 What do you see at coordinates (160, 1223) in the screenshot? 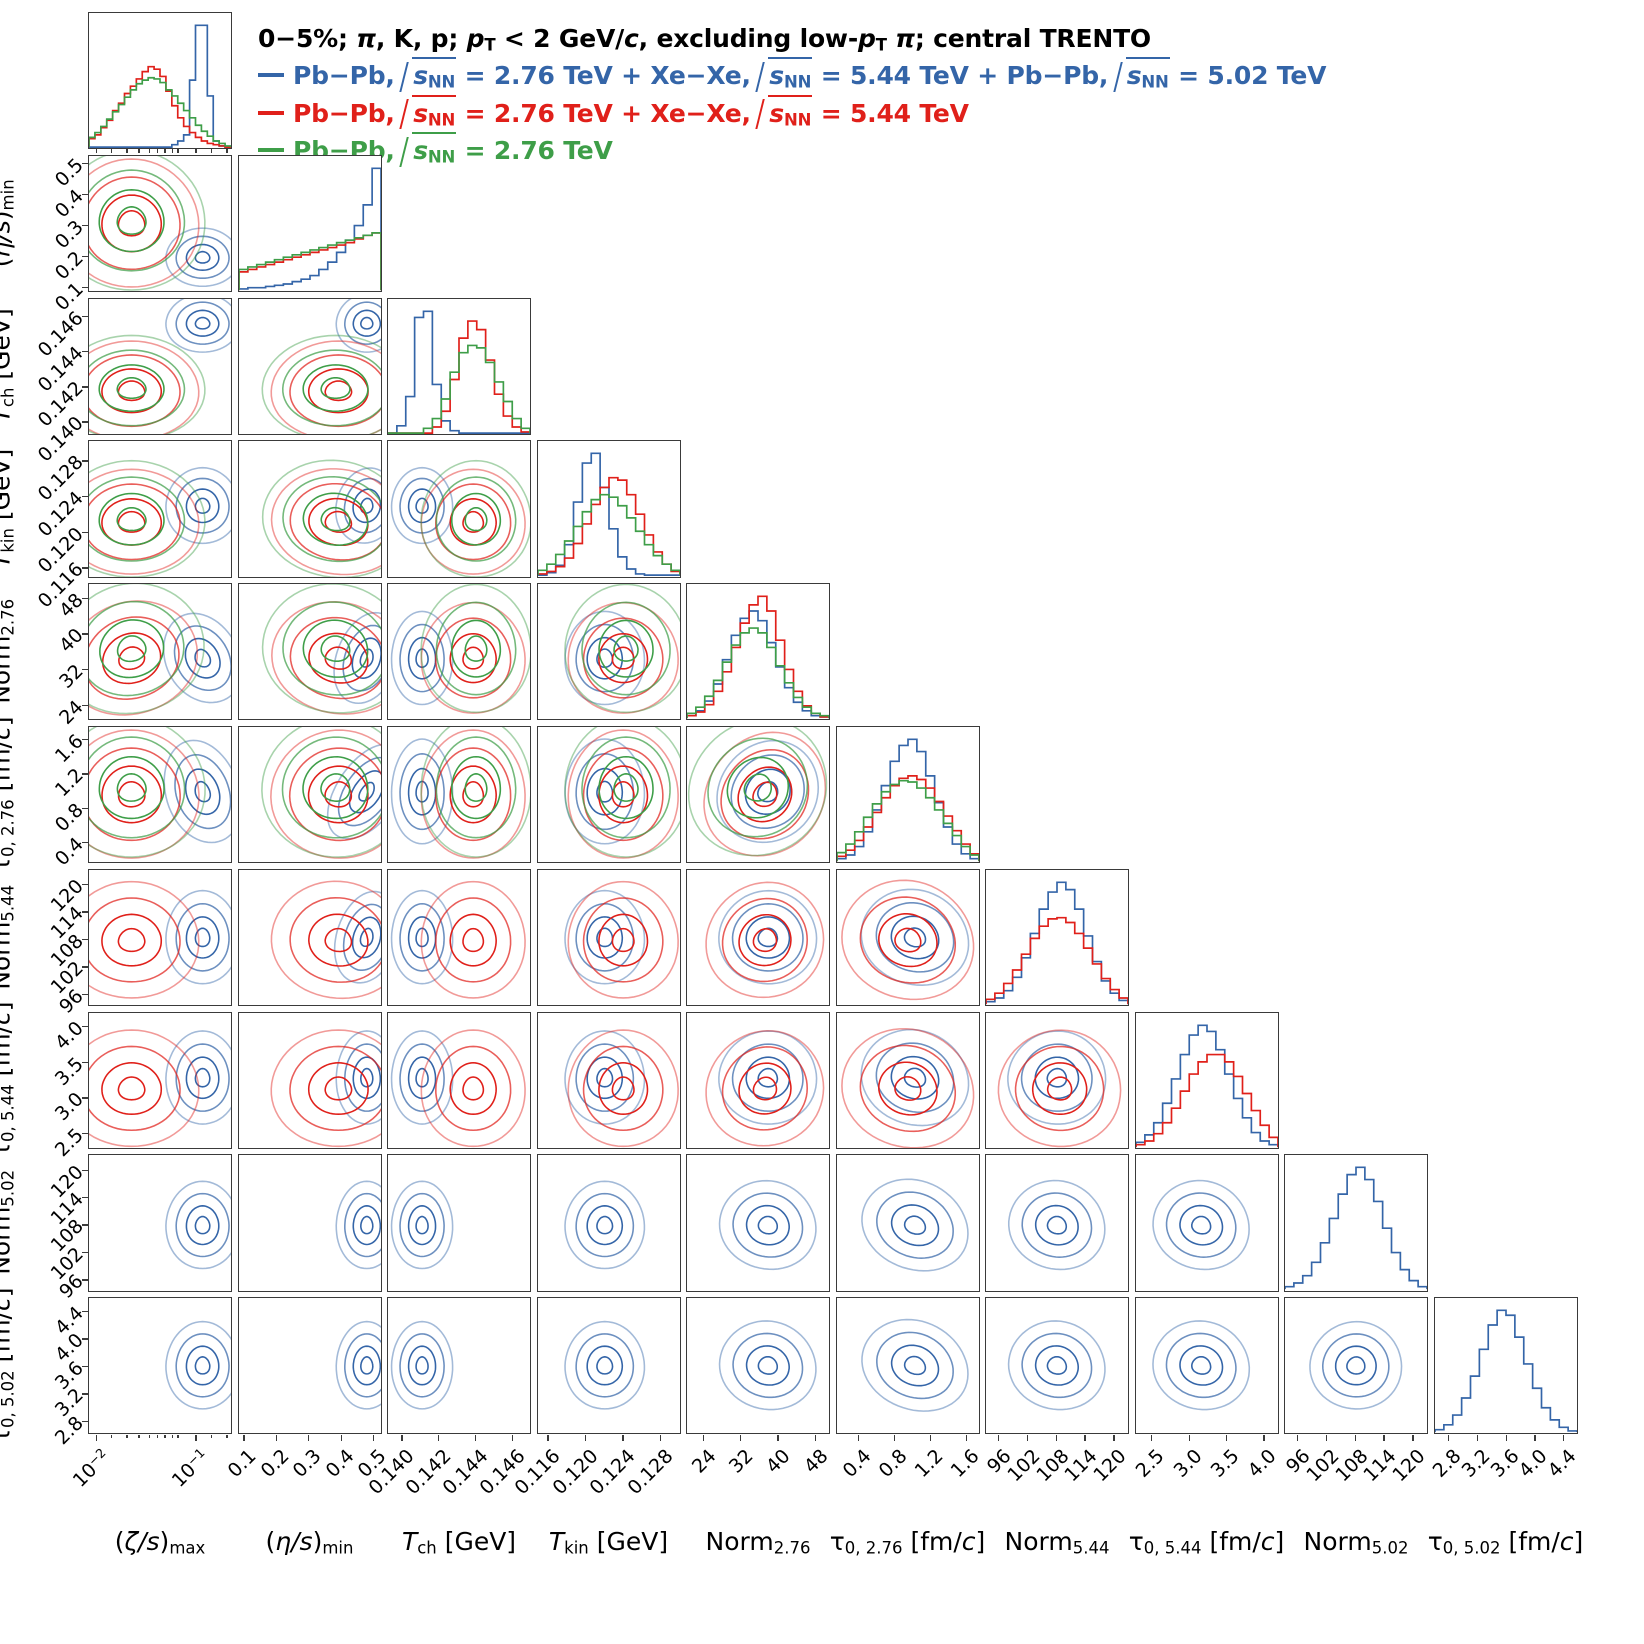
I see `joint-panel-Norm_502-vs-zeta_s_max` at bounding box center [160, 1223].